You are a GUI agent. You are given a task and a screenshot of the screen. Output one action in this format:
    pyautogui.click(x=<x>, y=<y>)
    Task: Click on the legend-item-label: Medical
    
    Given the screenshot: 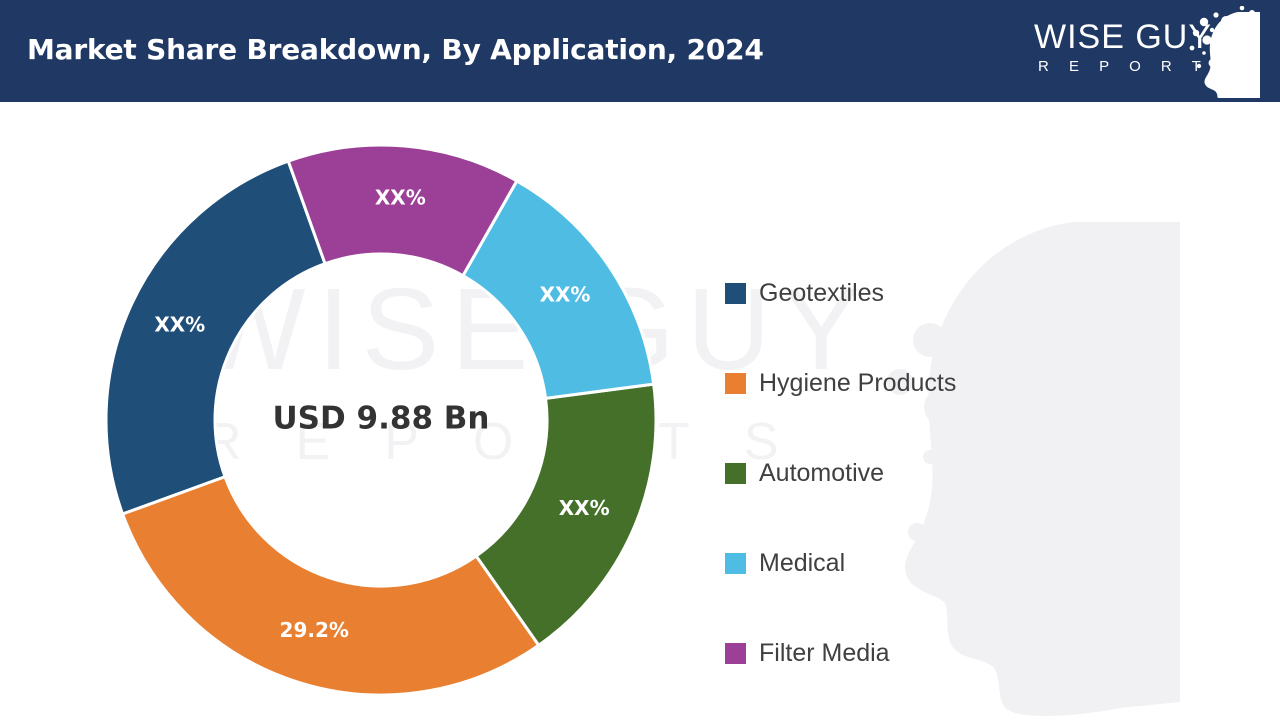 What is the action you would take?
    pyautogui.click(x=802, y=562)
    